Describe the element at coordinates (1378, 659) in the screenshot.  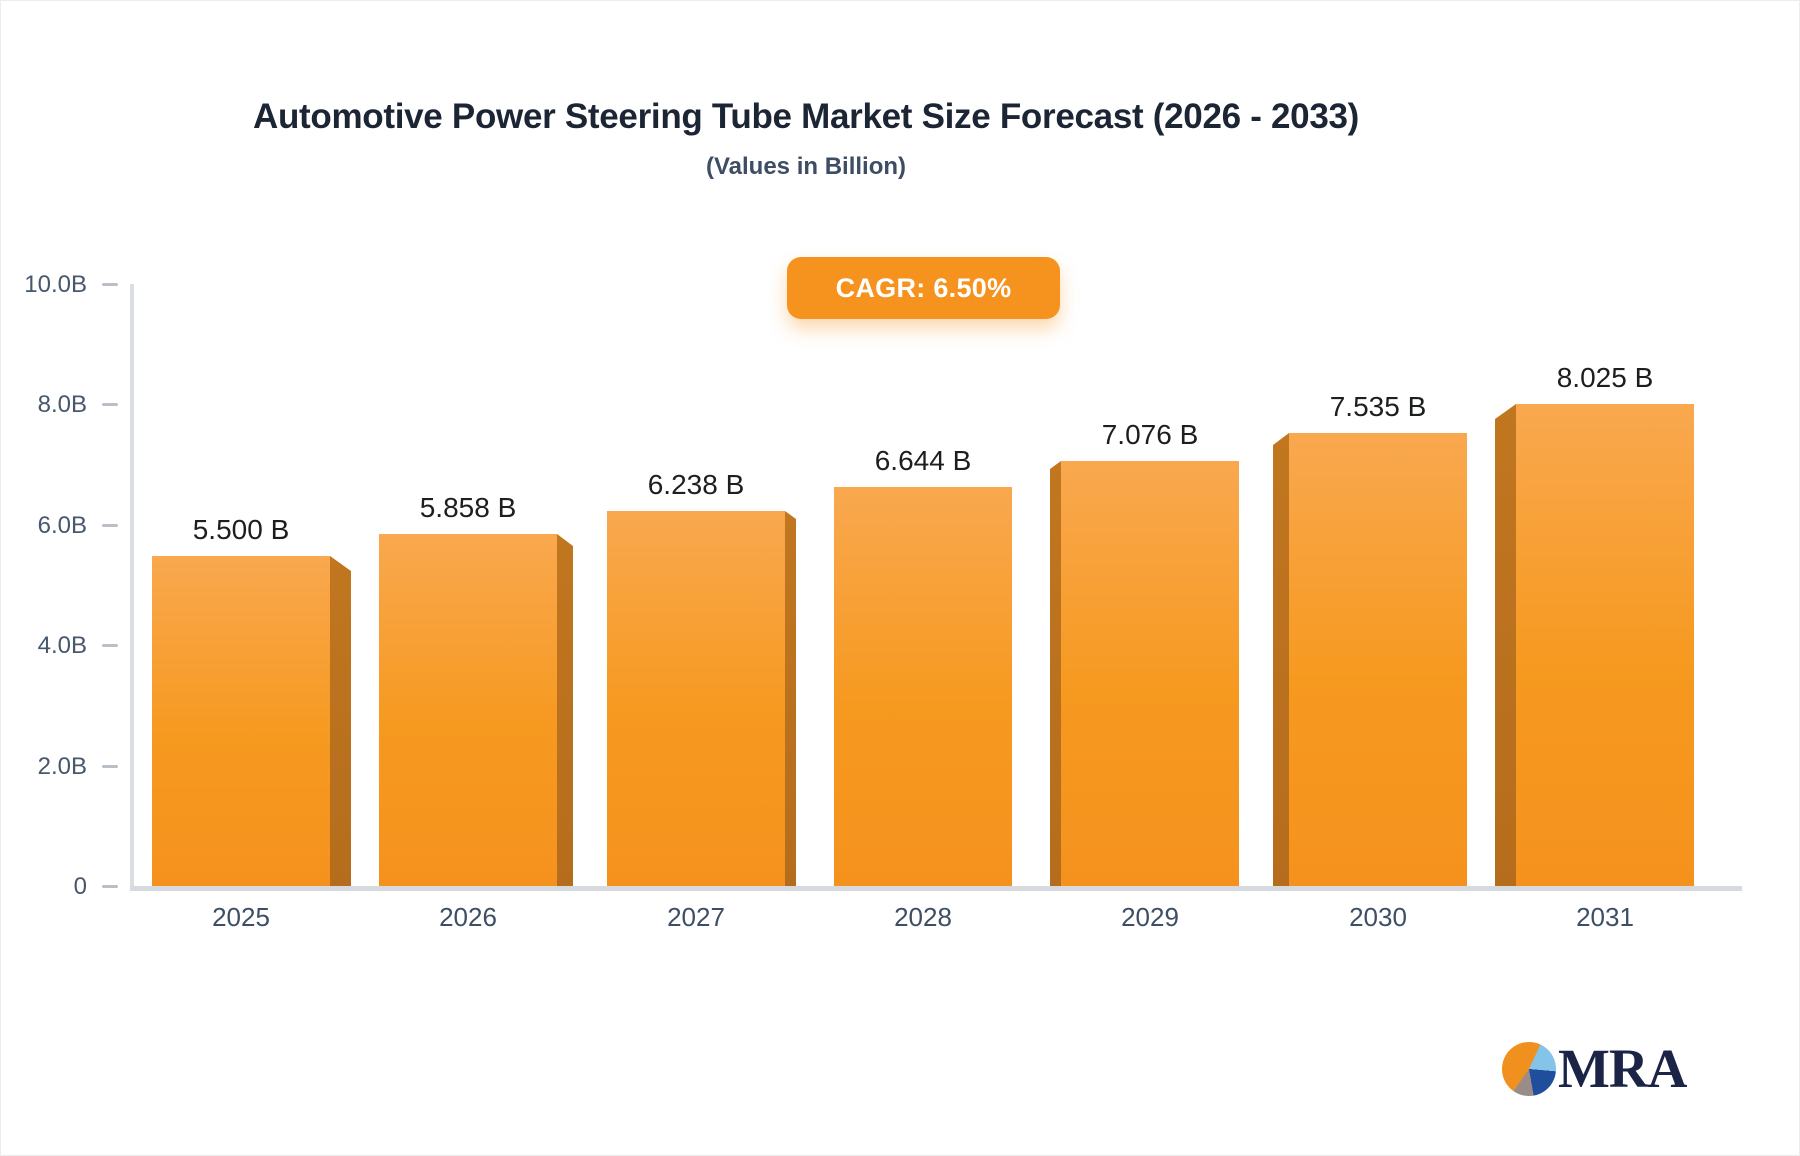
I see `bar-2030` at that location.